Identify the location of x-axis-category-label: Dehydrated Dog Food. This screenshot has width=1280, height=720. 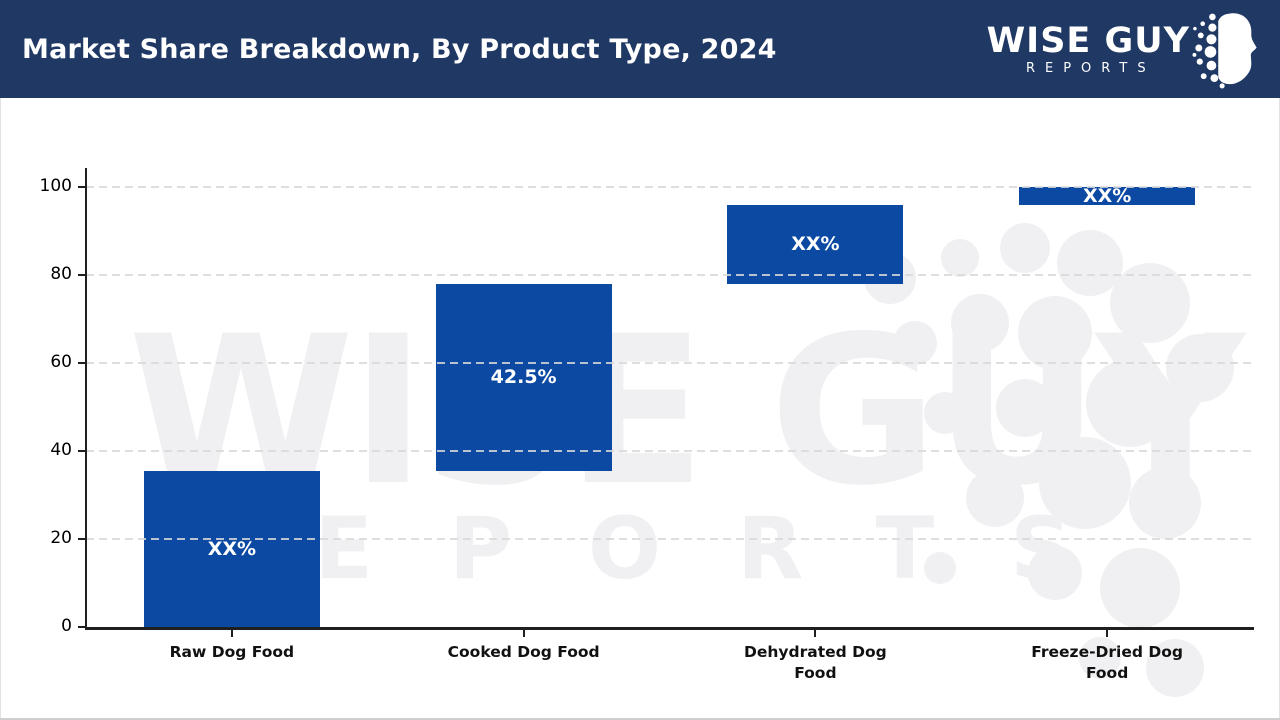
(815, 662).